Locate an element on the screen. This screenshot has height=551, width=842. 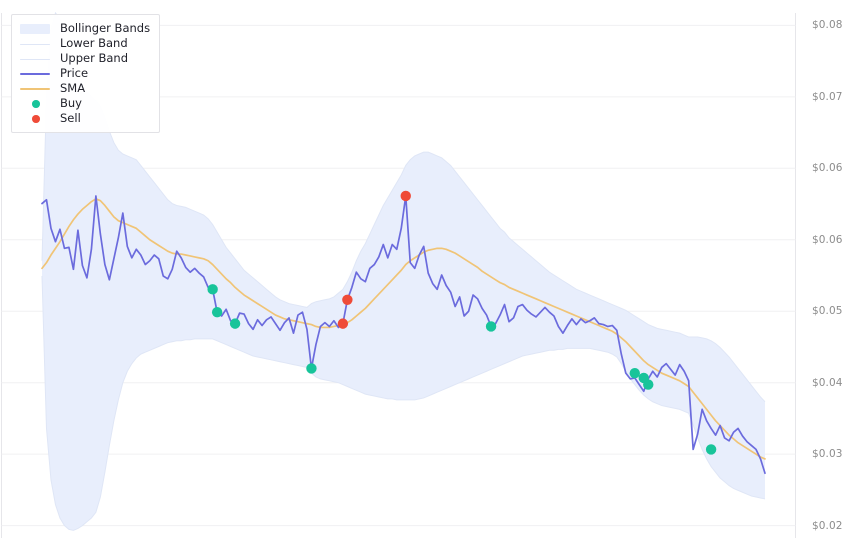
y-axis-tick-label: $0.05 is located at coordinates (827, 311).